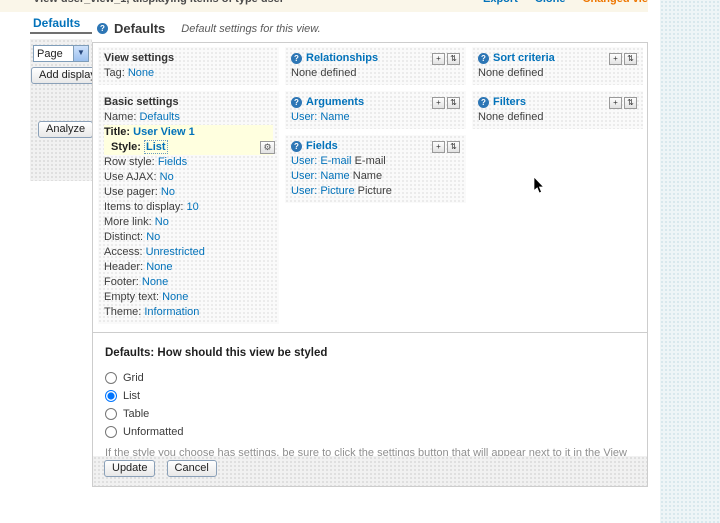 The width and height of the screenshot is (720, 523). What do you see at coordinates (615, 2) in the screenshot?
I see `changed-view-link: Changed view` at bounding box center [615, 2].